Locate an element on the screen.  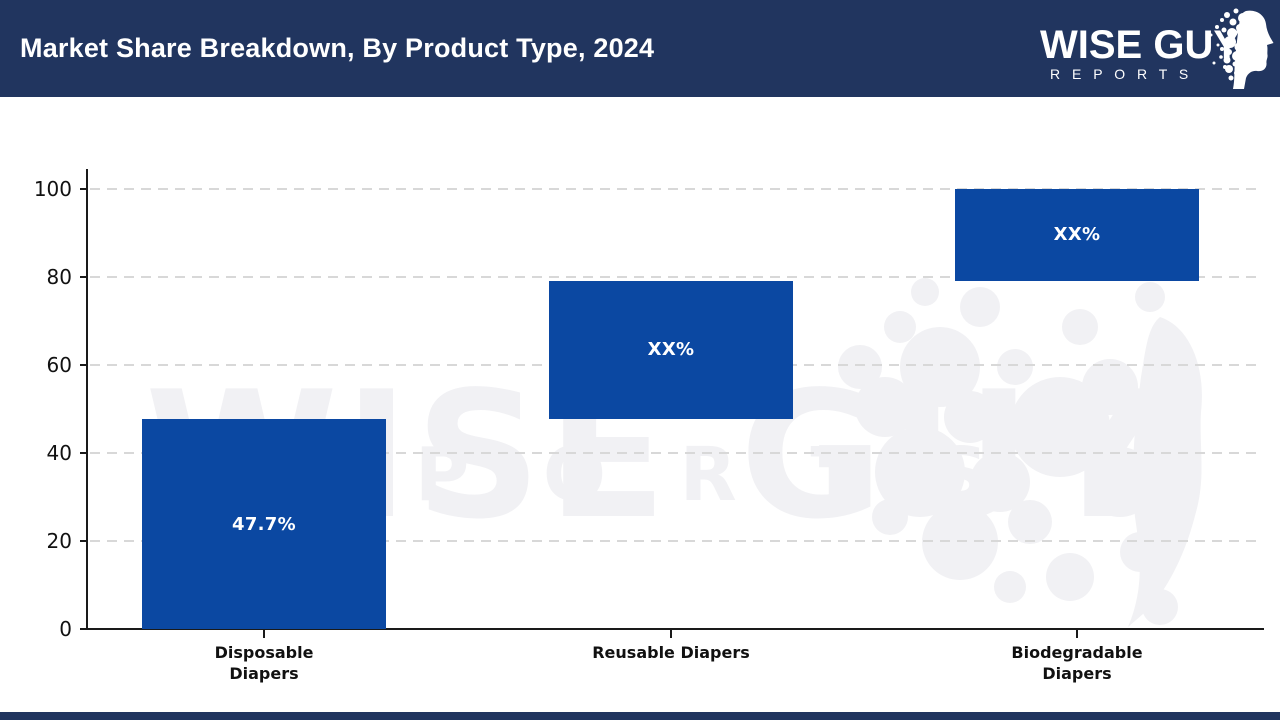
bar-3: XX% is located at coordinates (1077, 235).